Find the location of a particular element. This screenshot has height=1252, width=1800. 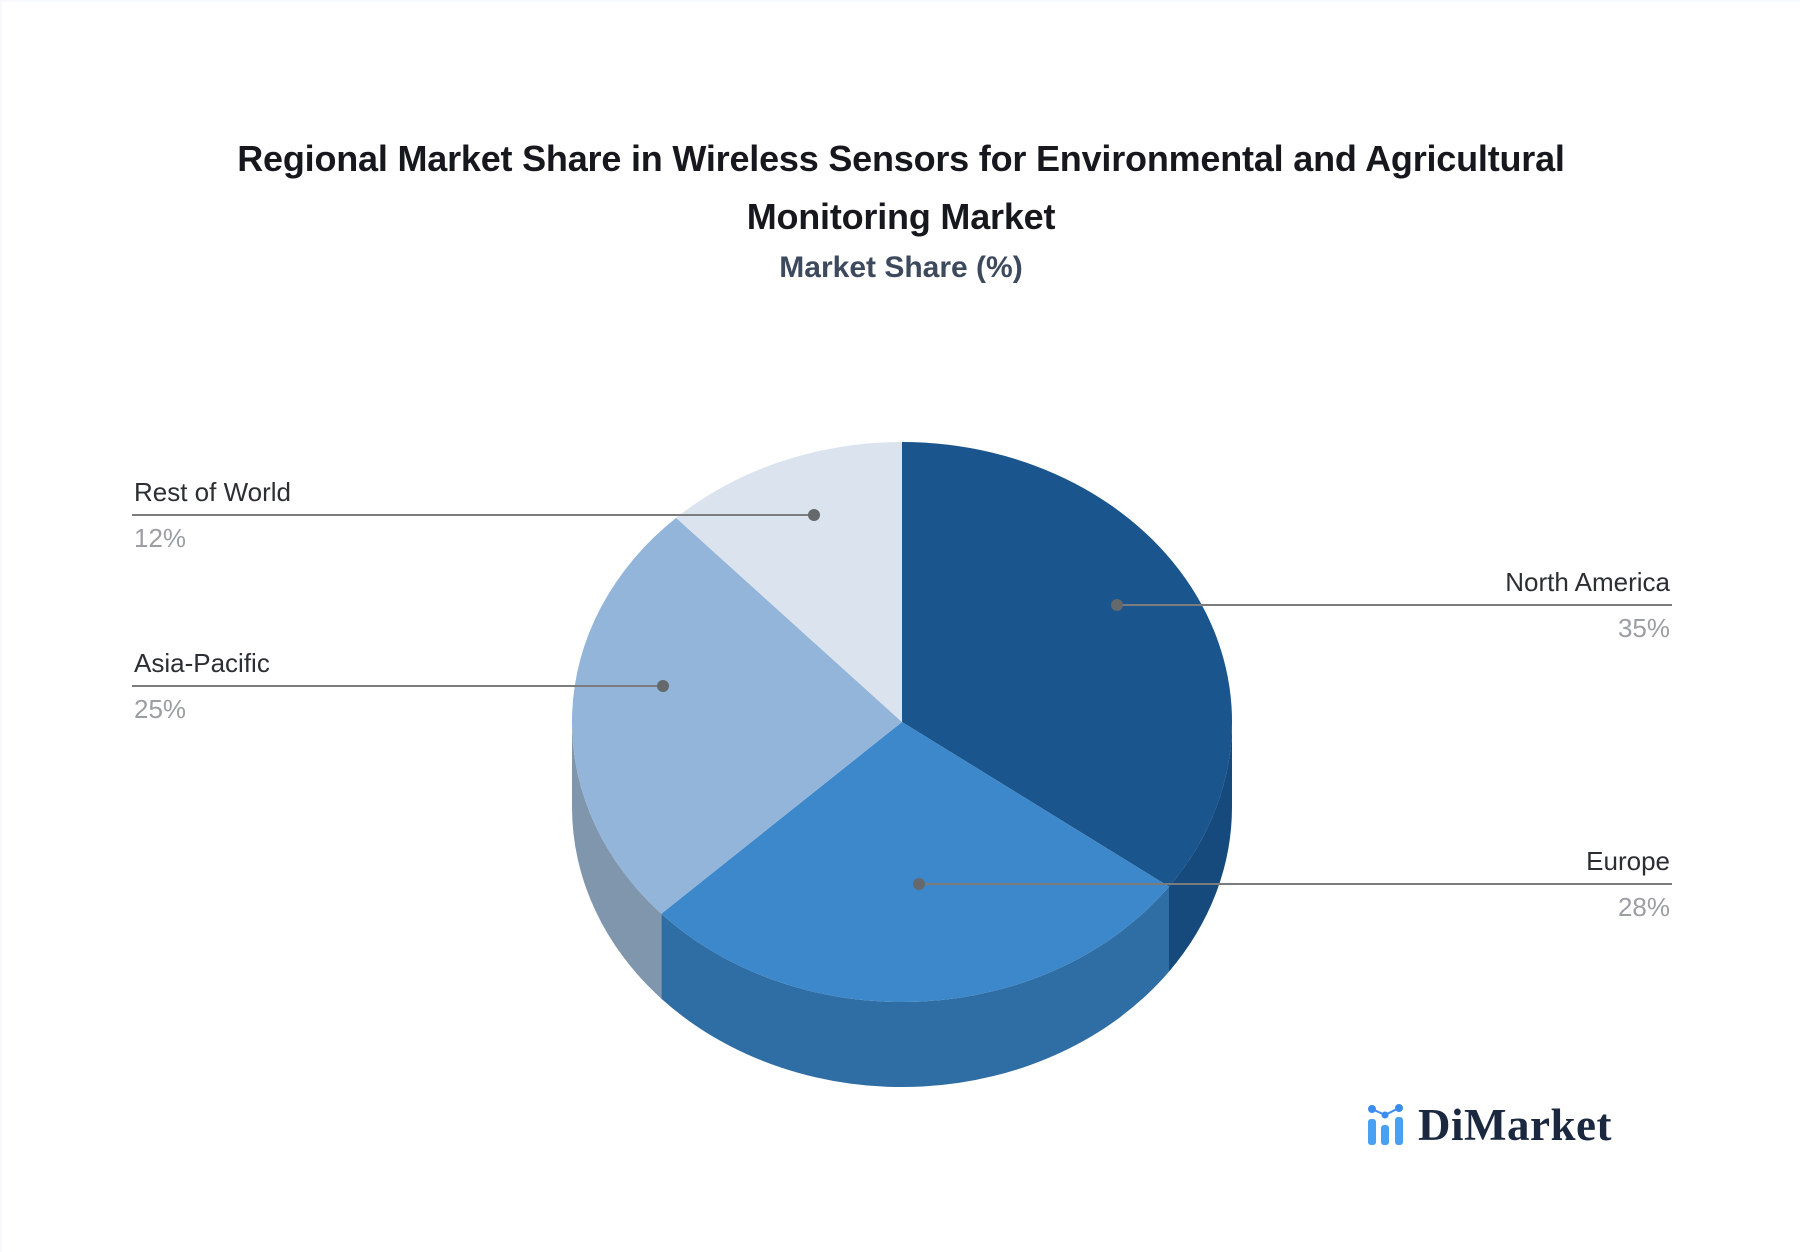

callout-value-europe: 28% is located at coordinates (1643, 907).